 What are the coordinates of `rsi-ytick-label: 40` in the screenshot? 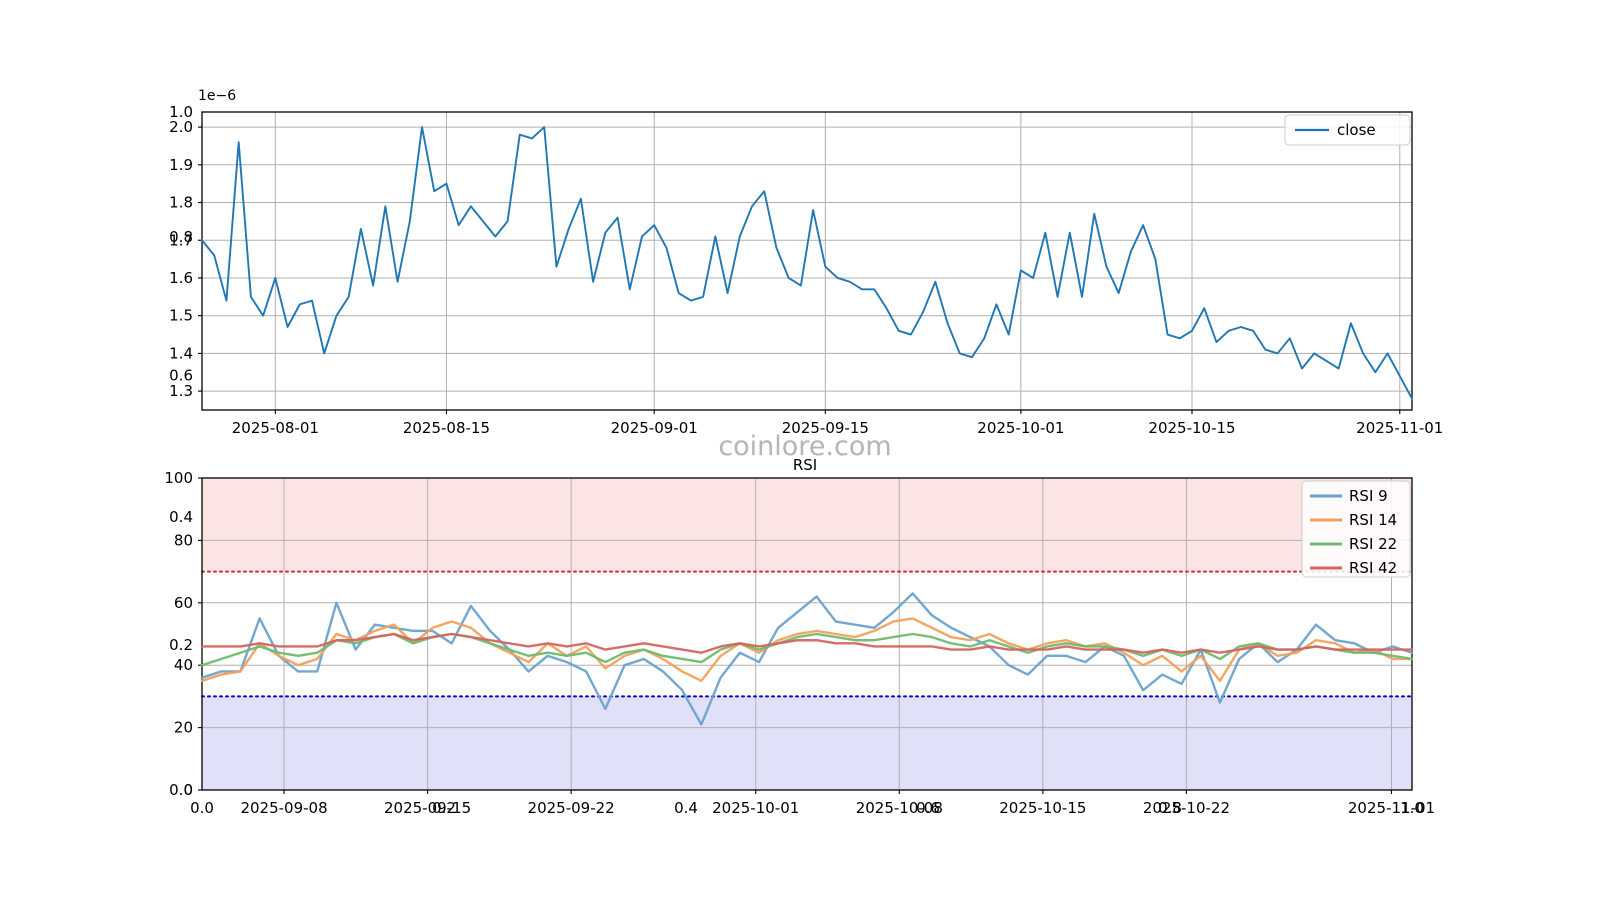 It's located at (183, 665).